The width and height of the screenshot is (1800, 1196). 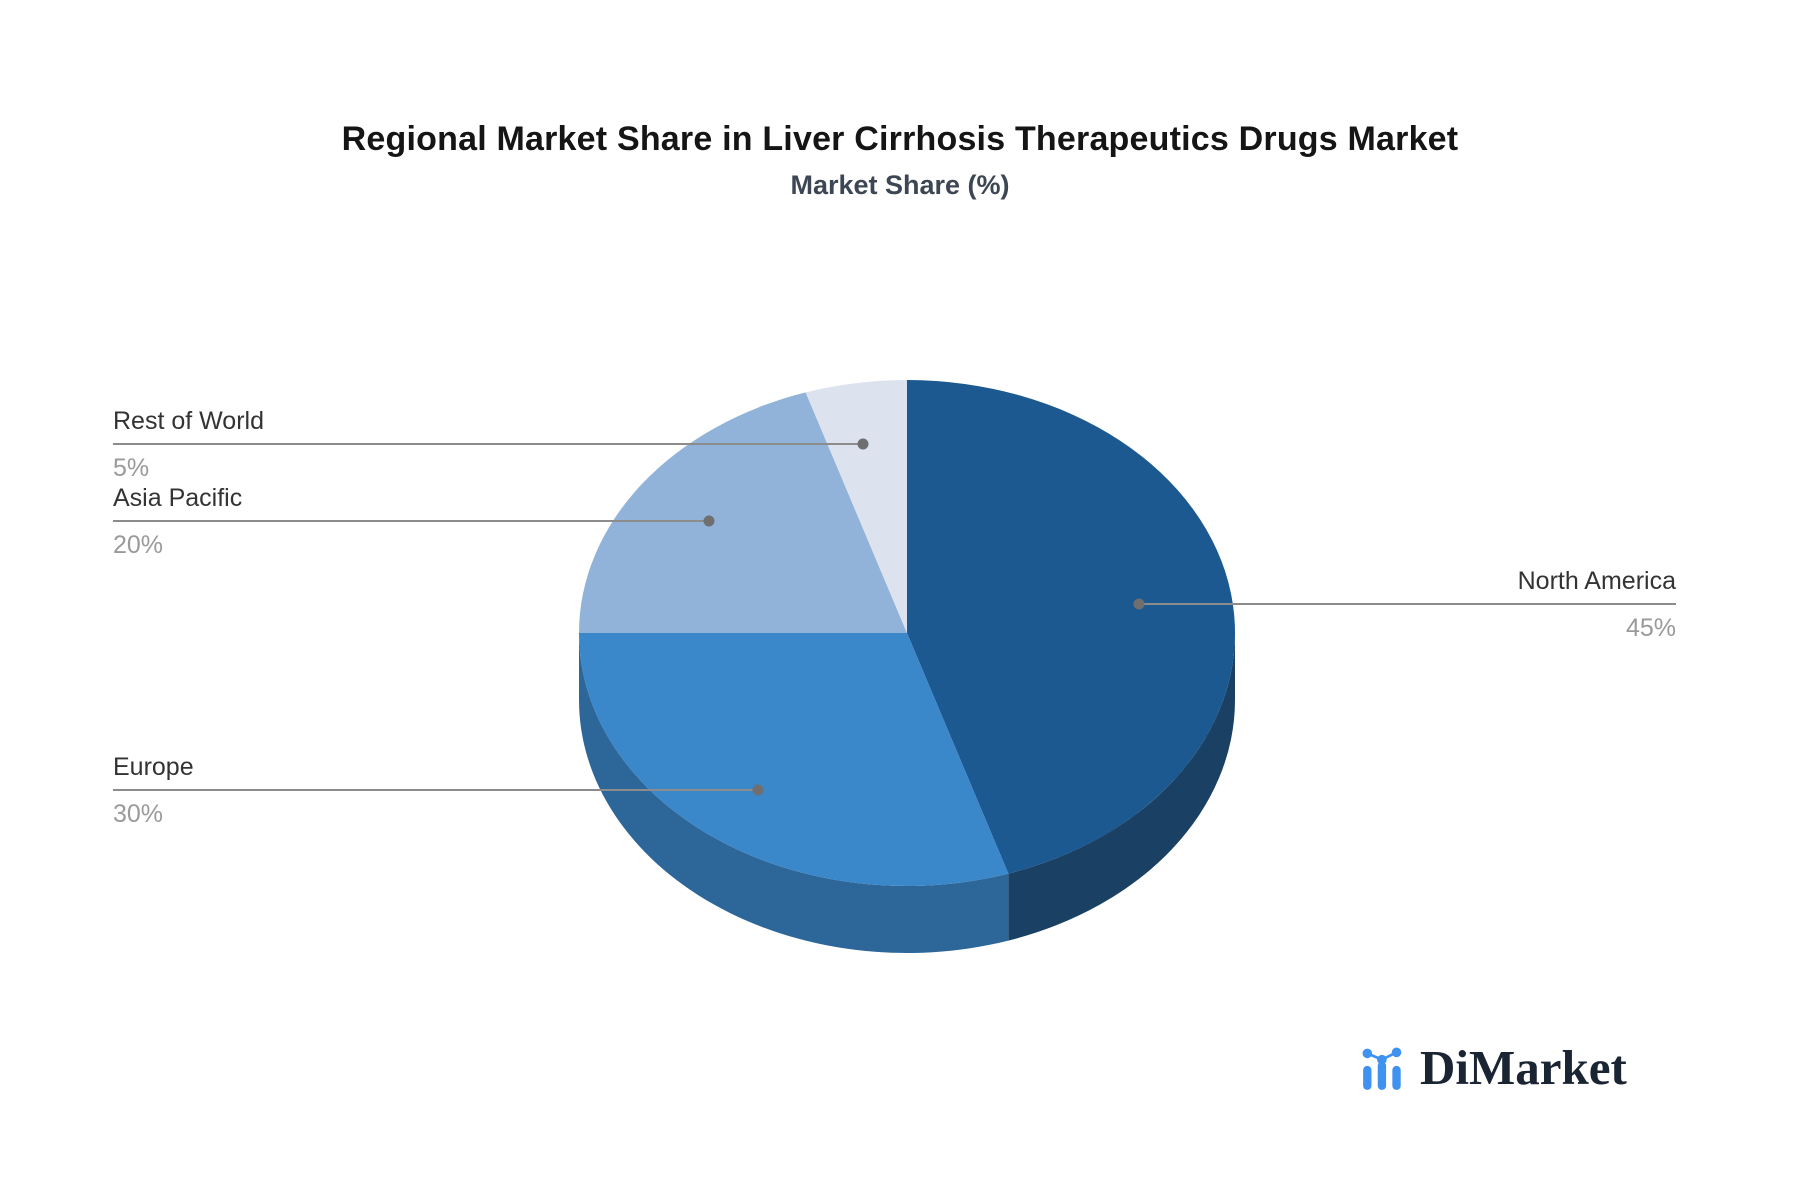 What do you see at coordinates (131, 468) in the screenshot?
I see `value-rest-of-world: 5%` at bounding box center [131, 468].